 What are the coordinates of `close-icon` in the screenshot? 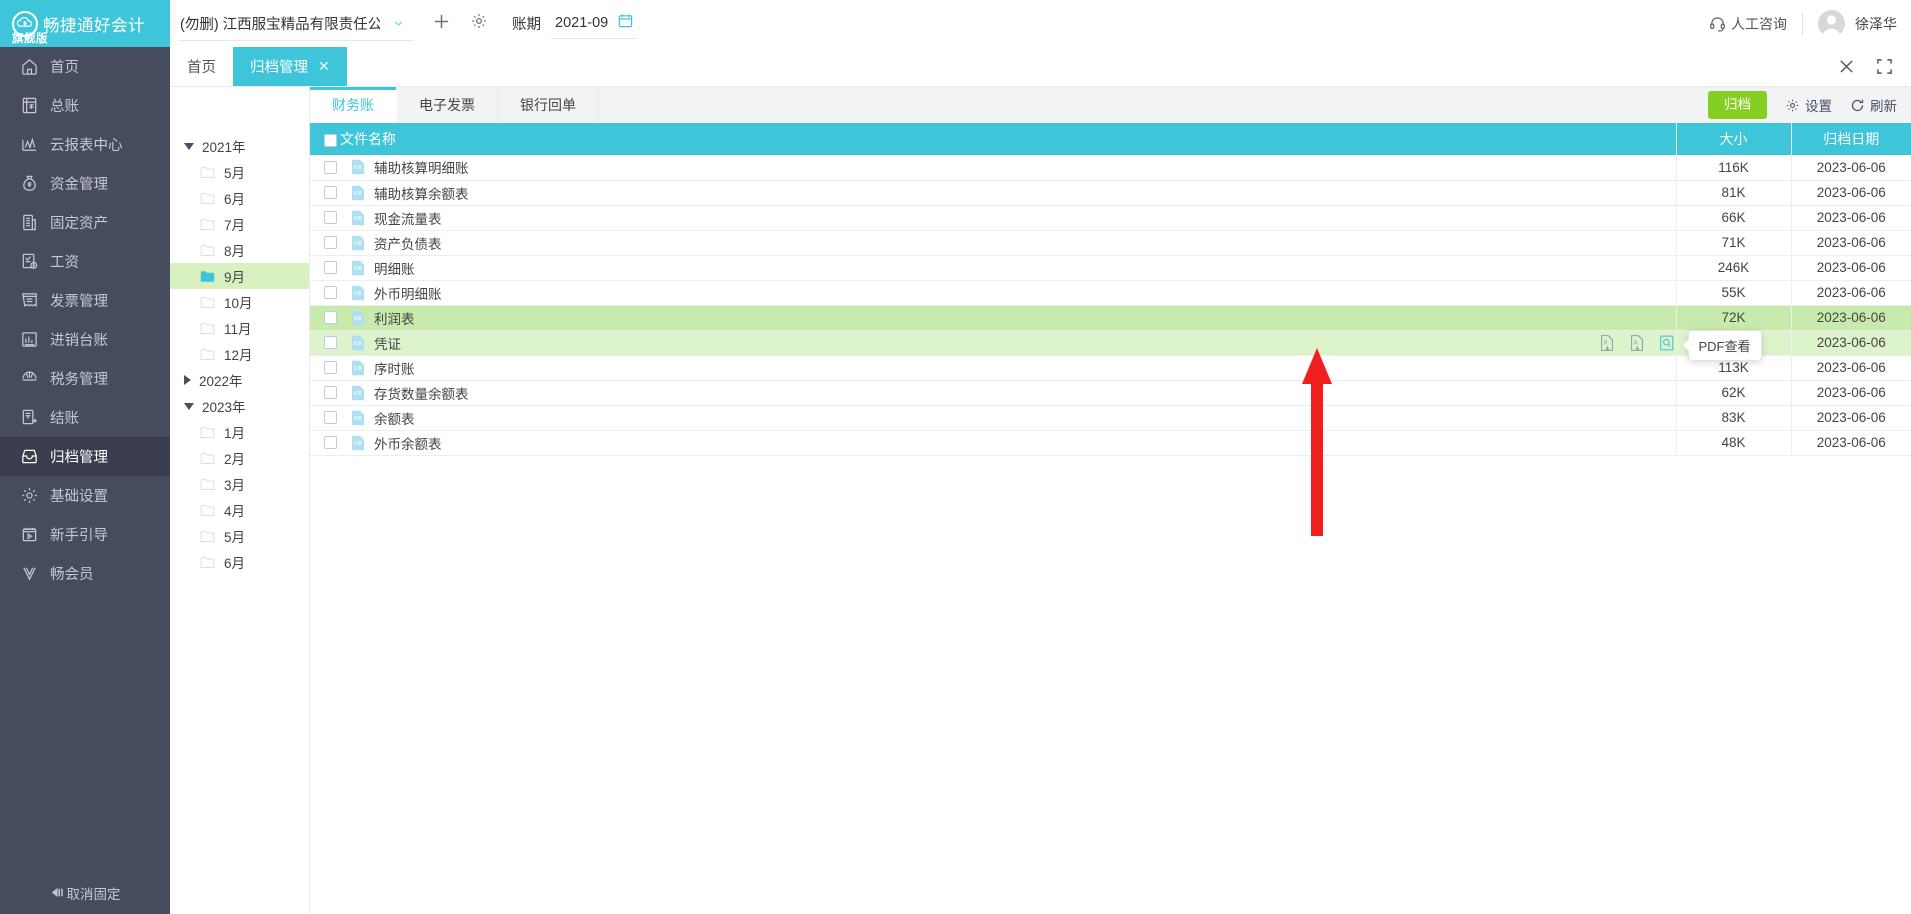 It's located at (1846, 67).